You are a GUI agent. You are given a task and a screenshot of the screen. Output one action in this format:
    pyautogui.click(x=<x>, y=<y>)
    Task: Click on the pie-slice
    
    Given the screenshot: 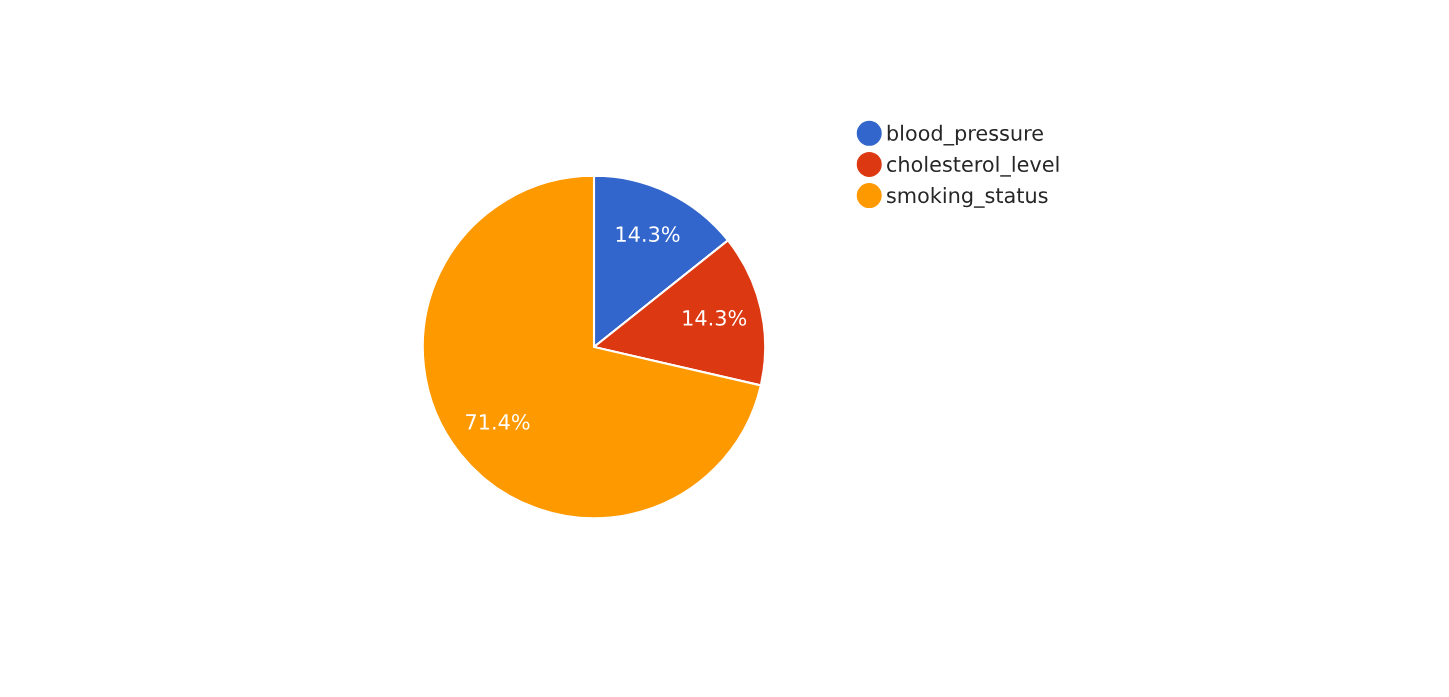 What is the action you would take?
    pyautogui.click(x=591, y=347)
    